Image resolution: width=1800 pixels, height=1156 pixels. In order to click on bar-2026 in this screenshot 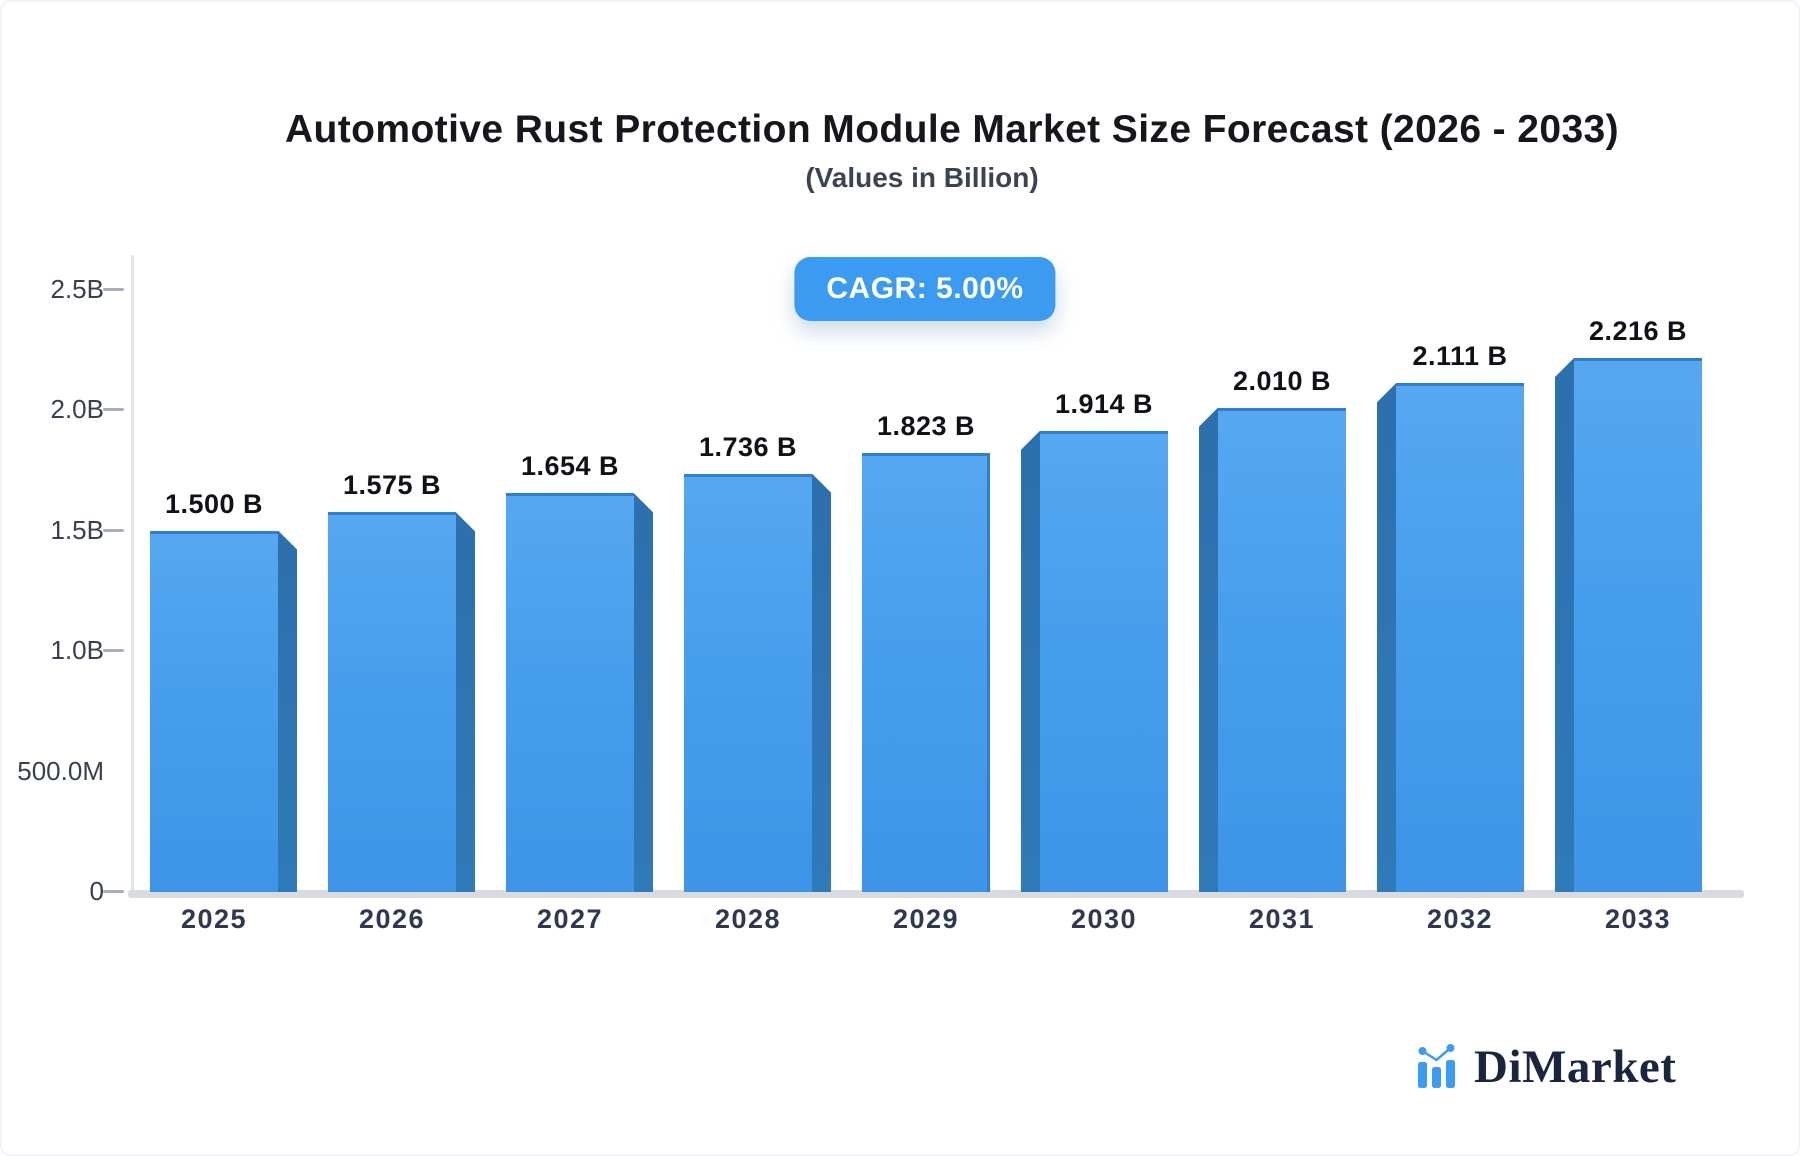, I will do `click(392, 702)`.